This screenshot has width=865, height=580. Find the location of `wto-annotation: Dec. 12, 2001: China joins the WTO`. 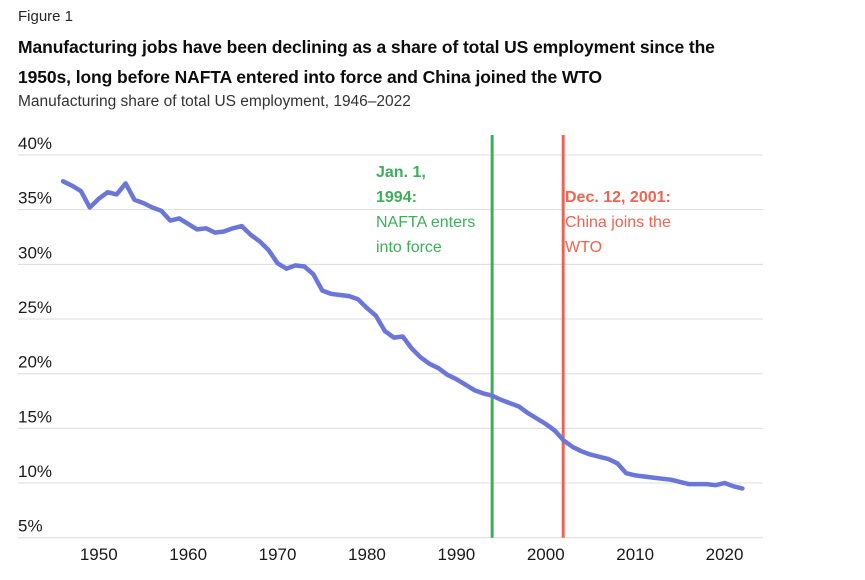

wto-annotation: Dec. 12, 2001: China joins the WTO is located at coordinates (618, 222).